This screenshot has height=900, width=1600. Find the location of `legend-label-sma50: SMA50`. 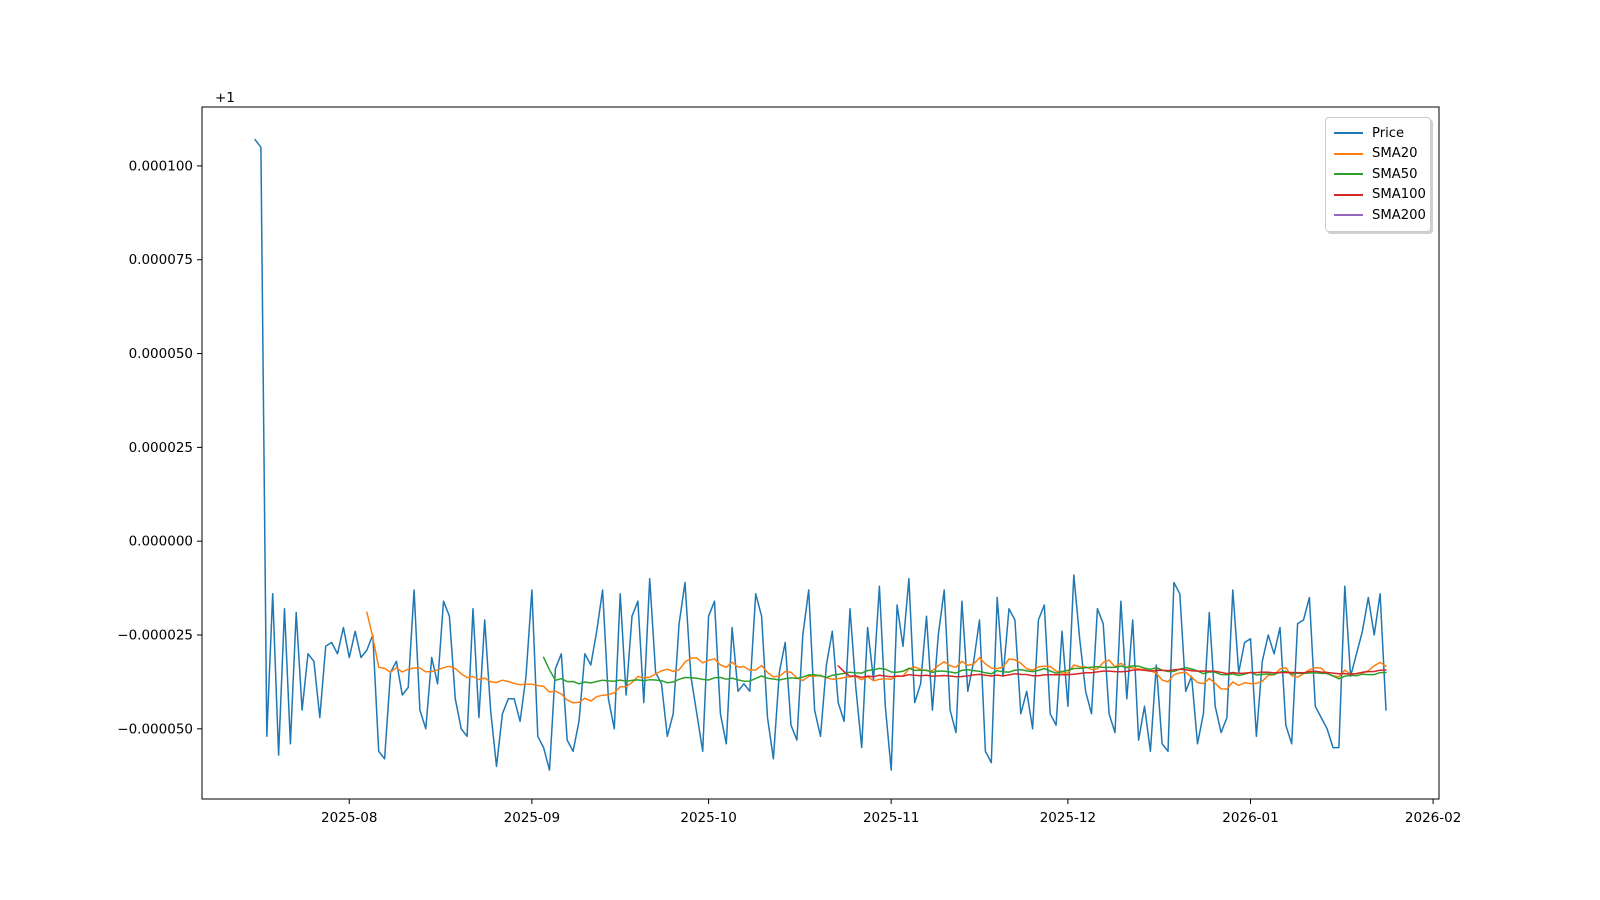

legend-label-sma50: SMA50 is located at coordinates (1395, 174).